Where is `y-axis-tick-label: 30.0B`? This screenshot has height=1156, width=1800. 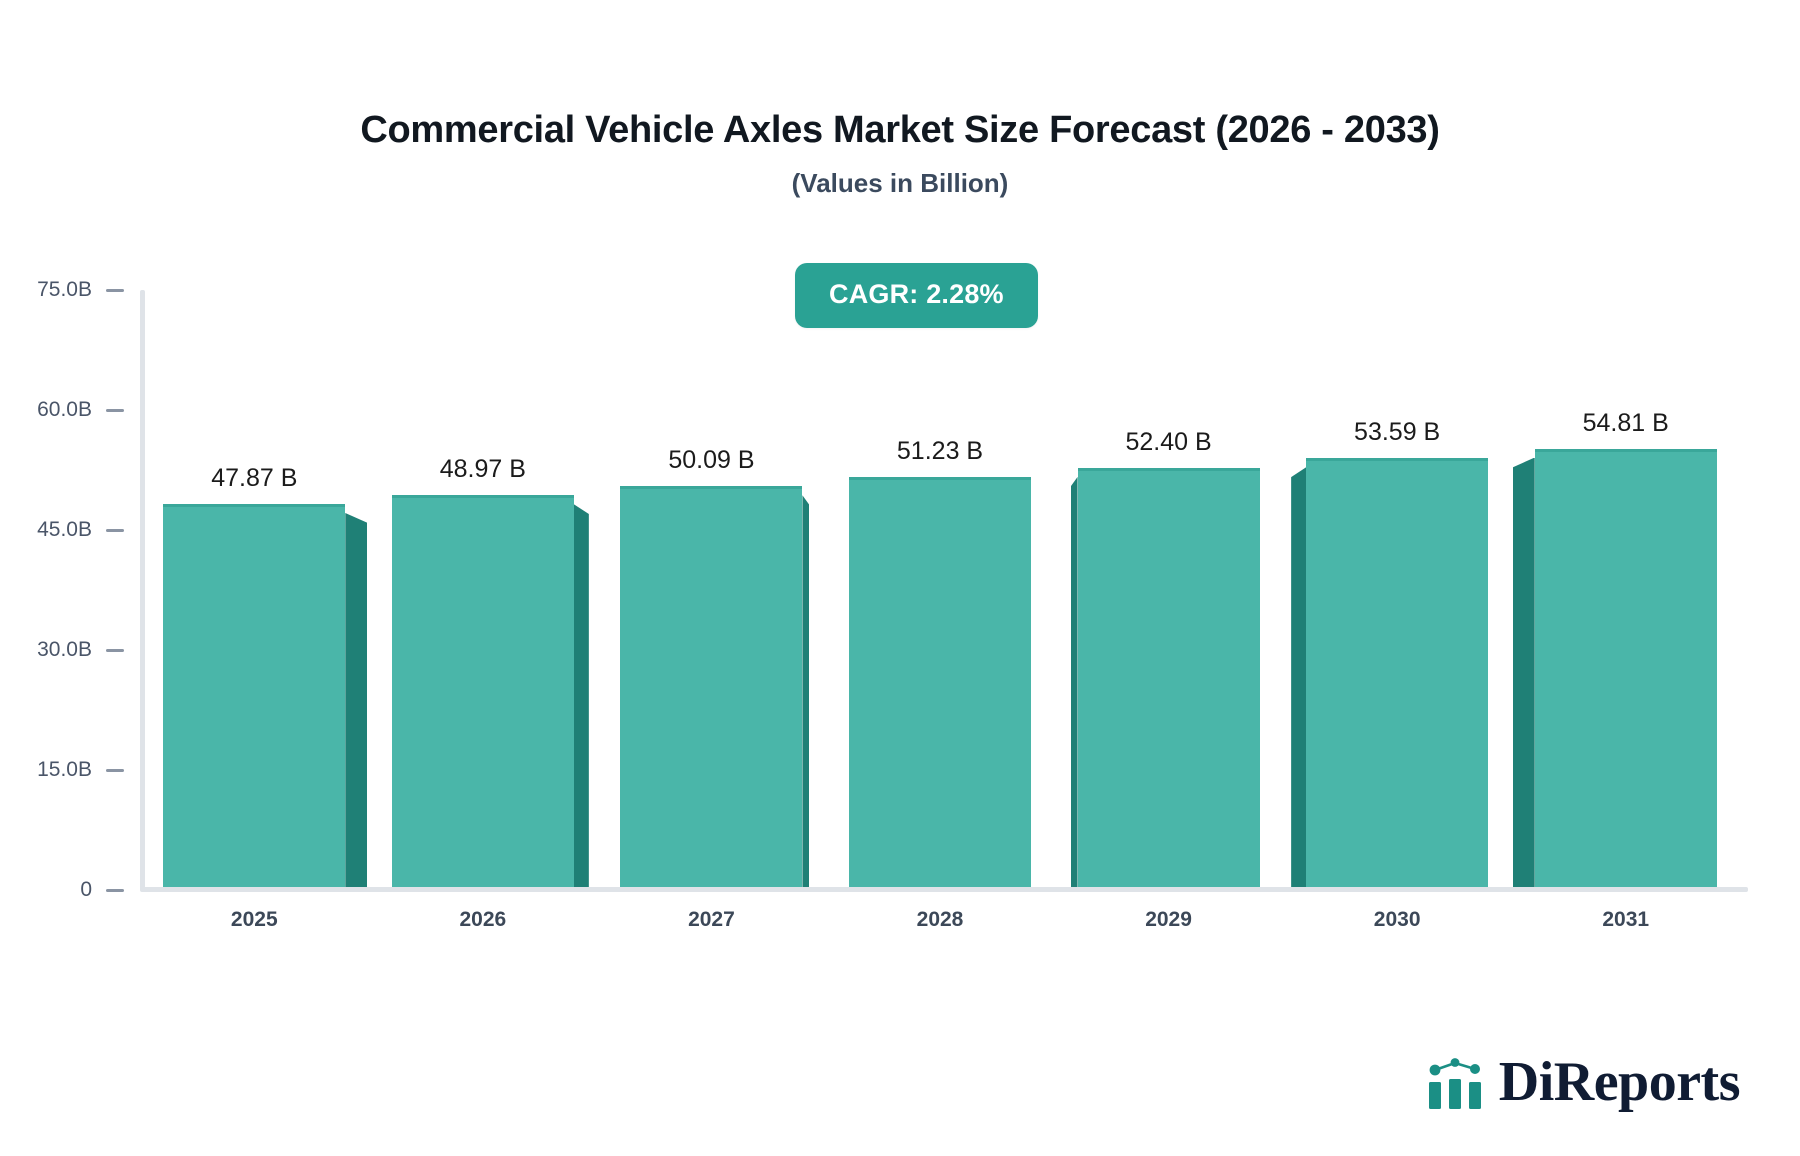 y-axis-tick-label: 30.0B is located at coordinates (64, 649).